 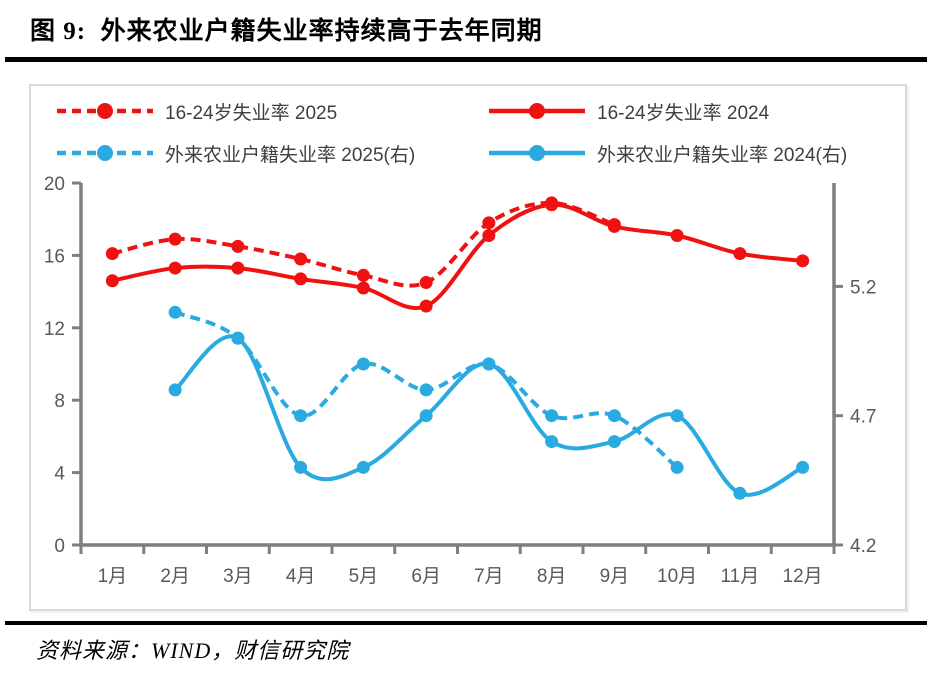 I want to click on x-axis-tick-label: 4月, so click(x=301, y=576).